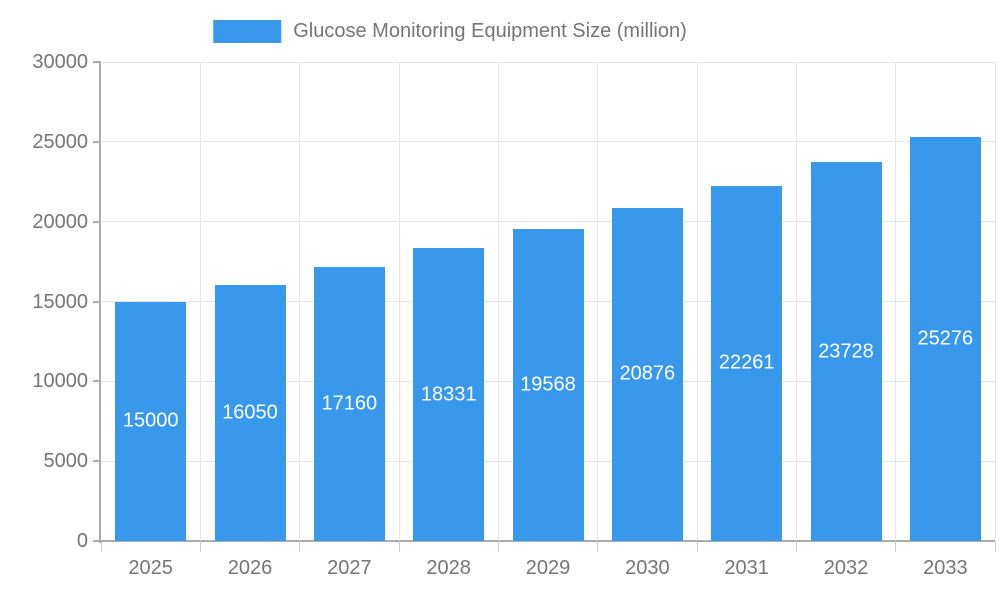 The height and width of the screenshot is (600, 1000). I want to click on bar: 16050, so click(250, 412).